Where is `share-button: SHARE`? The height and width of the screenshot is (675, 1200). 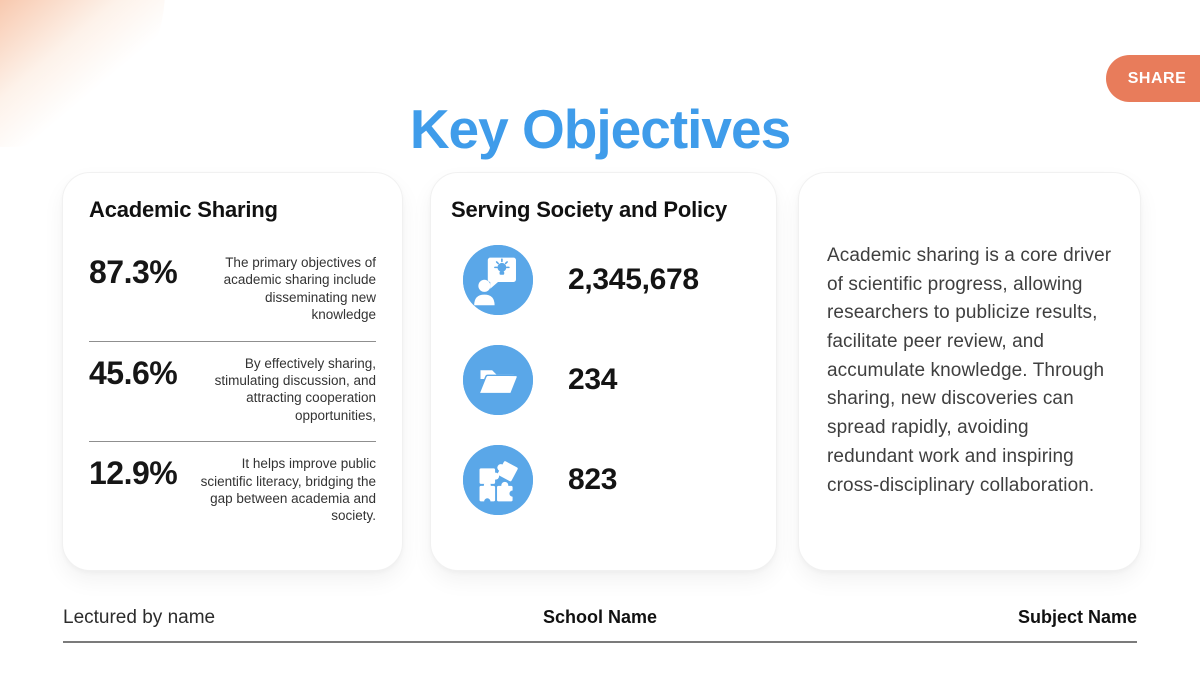 share-button: SHARE is located at coordinates (1153, 78).